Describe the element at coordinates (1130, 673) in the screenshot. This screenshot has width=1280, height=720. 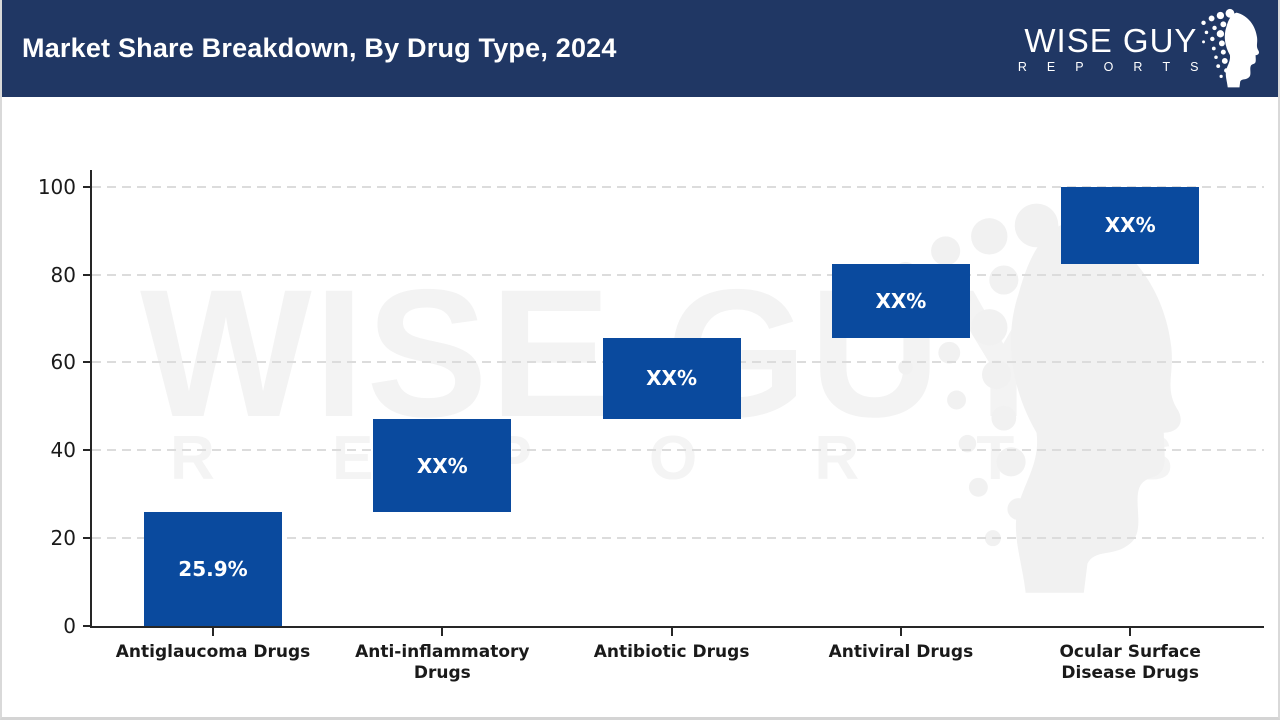
I see `x-category-label-line: Disease Drugs` at that location.